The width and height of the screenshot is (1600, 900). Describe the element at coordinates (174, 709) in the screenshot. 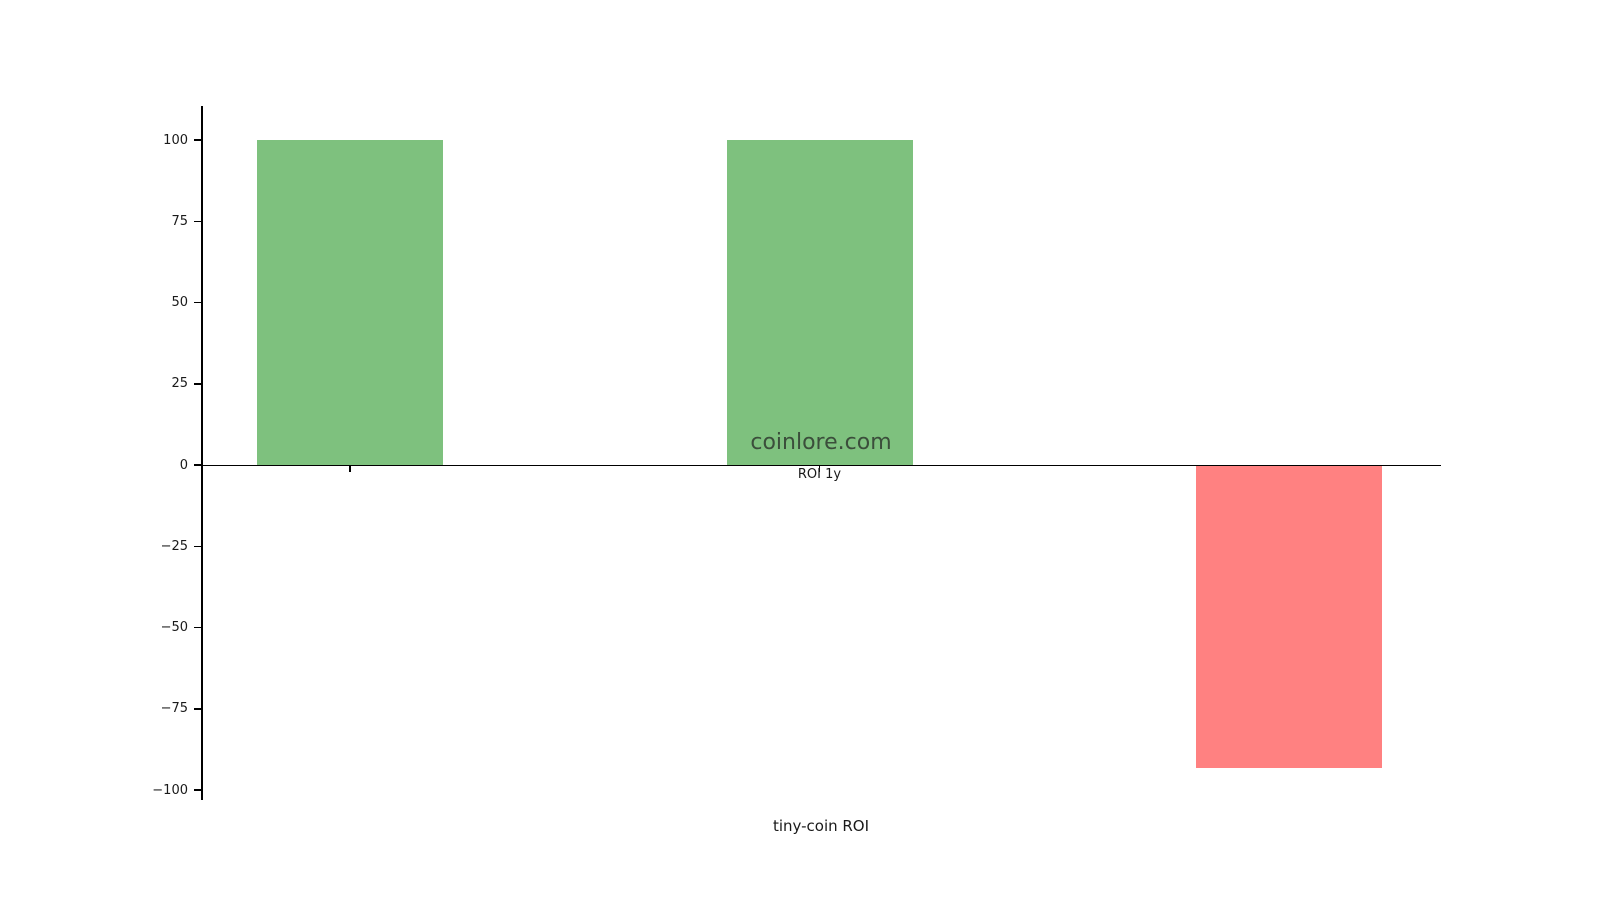

I see `y-tick-label: −75` at that location.